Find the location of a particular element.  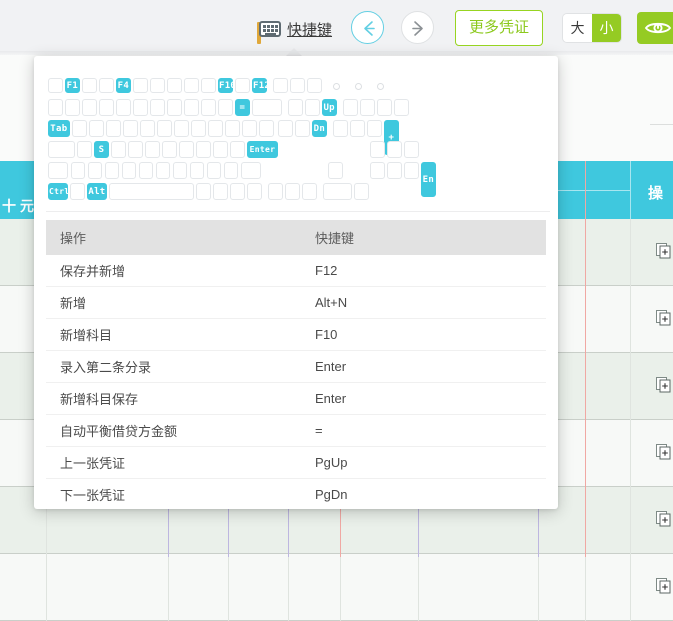

font-size-large-option: 大 is located at coordinates (577, 28).